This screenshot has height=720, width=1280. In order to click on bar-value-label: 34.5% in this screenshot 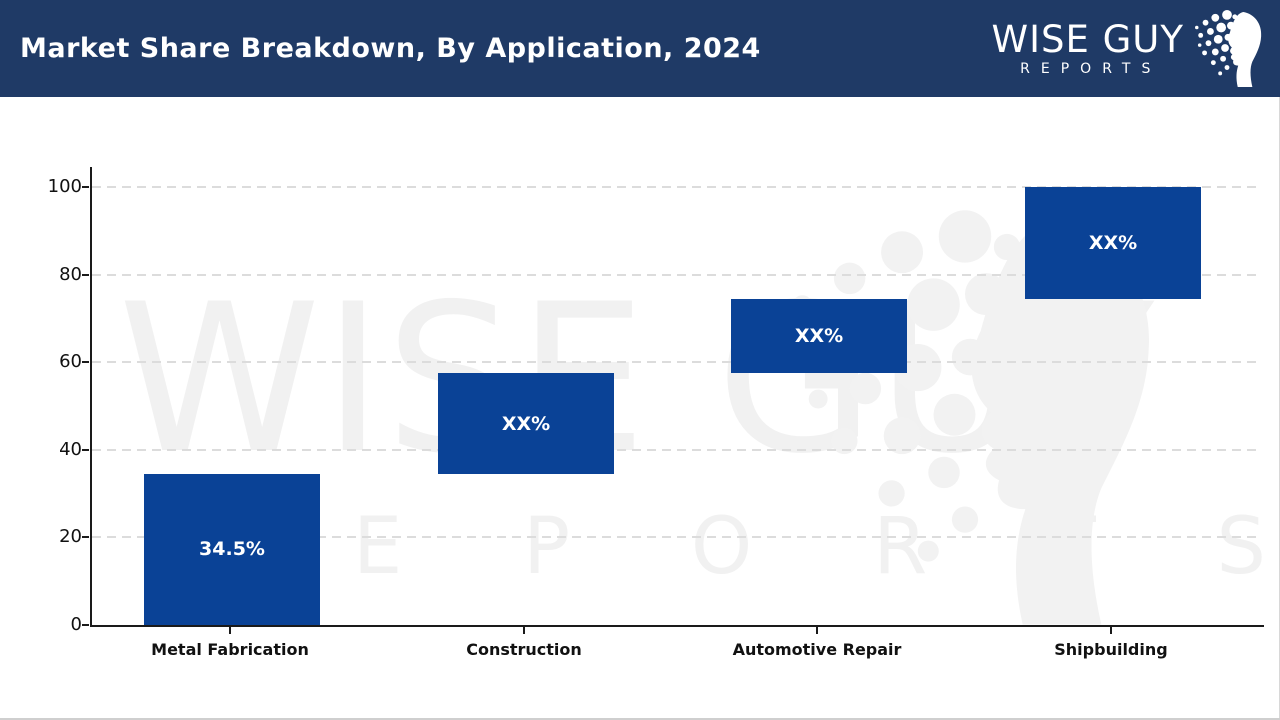, I will do `click(232, 549)`.